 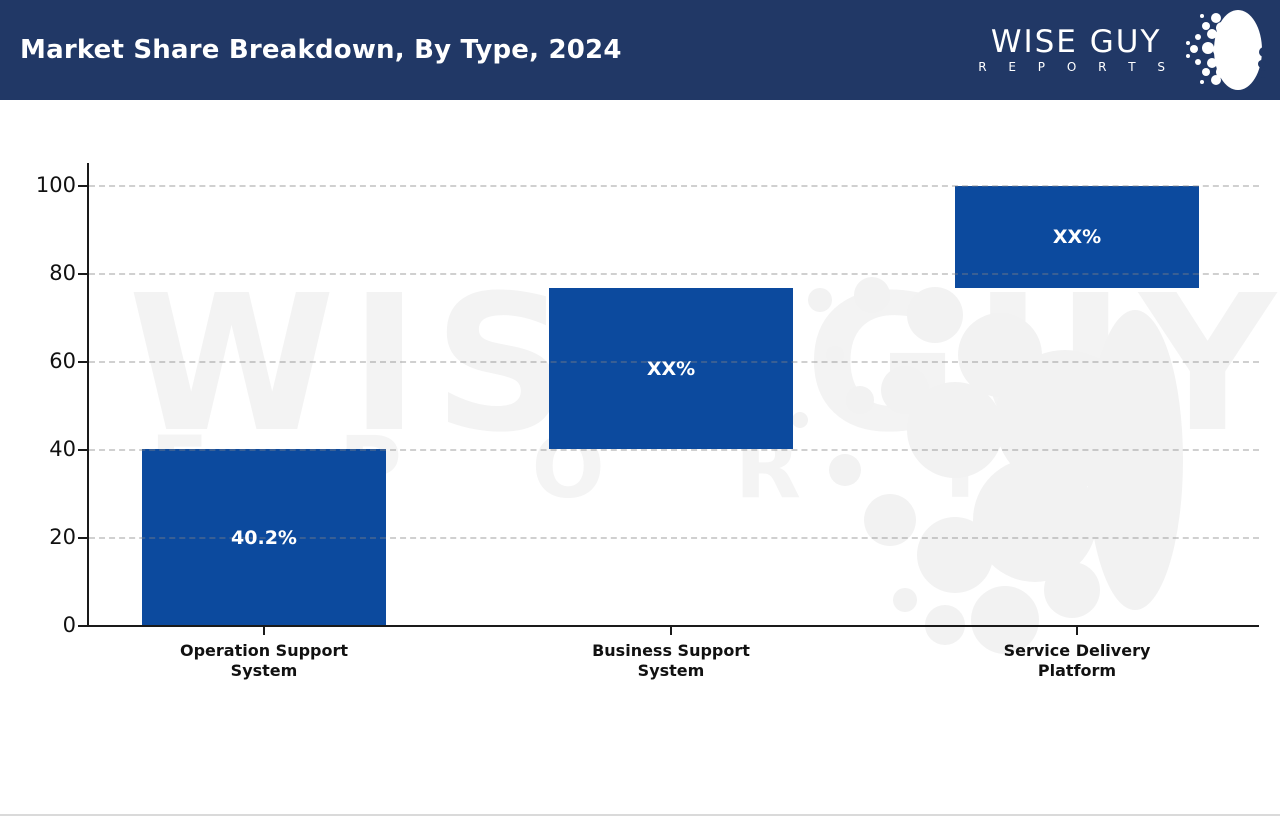 I want to click on page-title: Market Share Breakdown, By Type, 2024, so click(x=321, y=50).